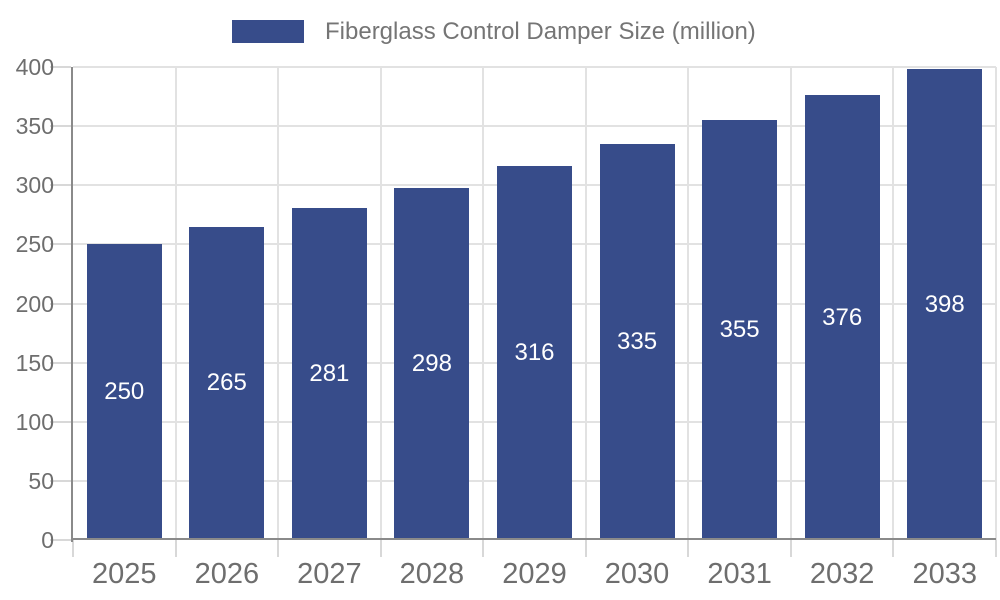 Image resolution: width=1000 pixels, height=600 pixels. Describe the element at coordinates (41, 480) in the screenshot. I see `y-axis-label: 50` at that location.